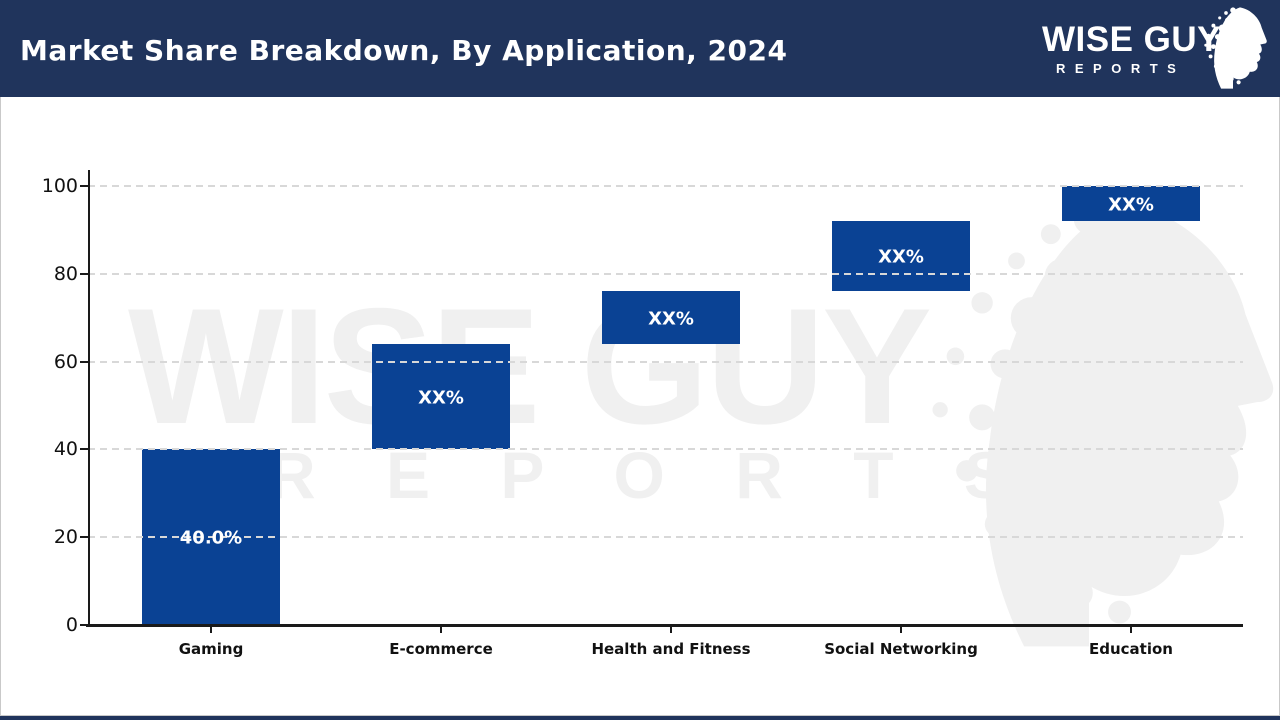  Describe the element at coordinates (65, 273) in the screenshot. I see `y-tick-label: 80` at that location.